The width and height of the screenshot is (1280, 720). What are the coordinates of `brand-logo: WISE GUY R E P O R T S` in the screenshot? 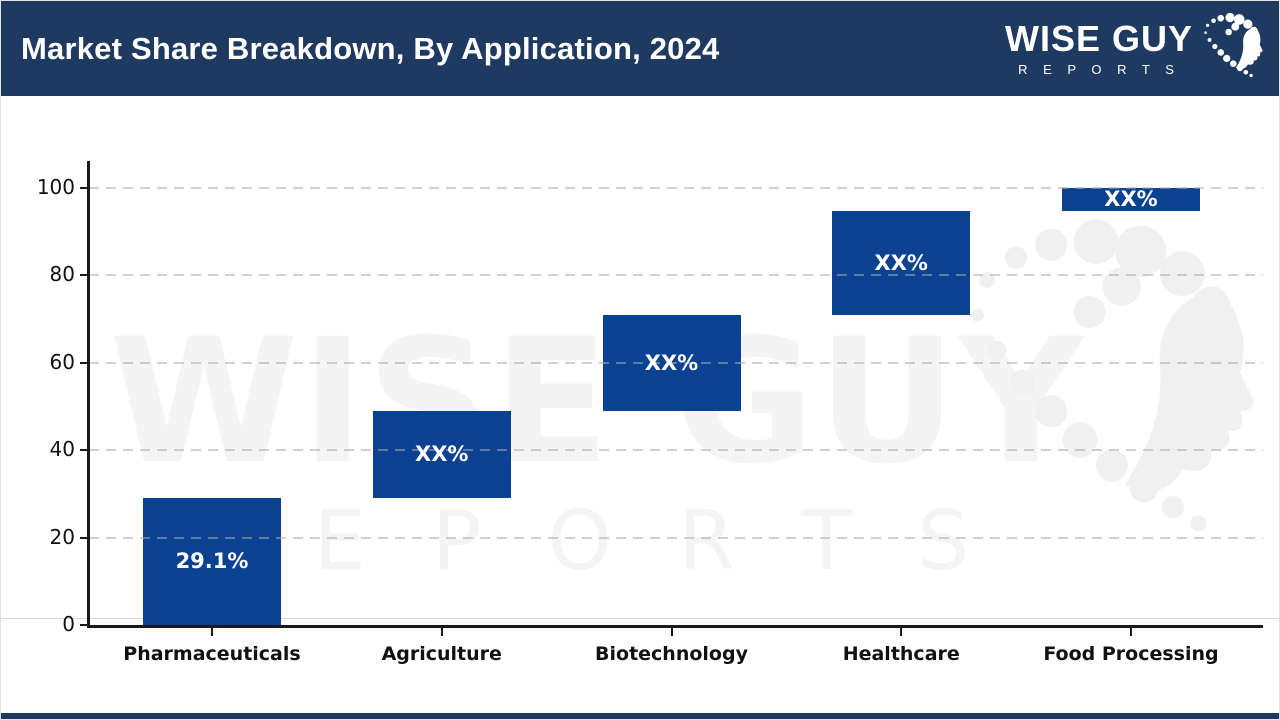 It's located at (1134, 48).